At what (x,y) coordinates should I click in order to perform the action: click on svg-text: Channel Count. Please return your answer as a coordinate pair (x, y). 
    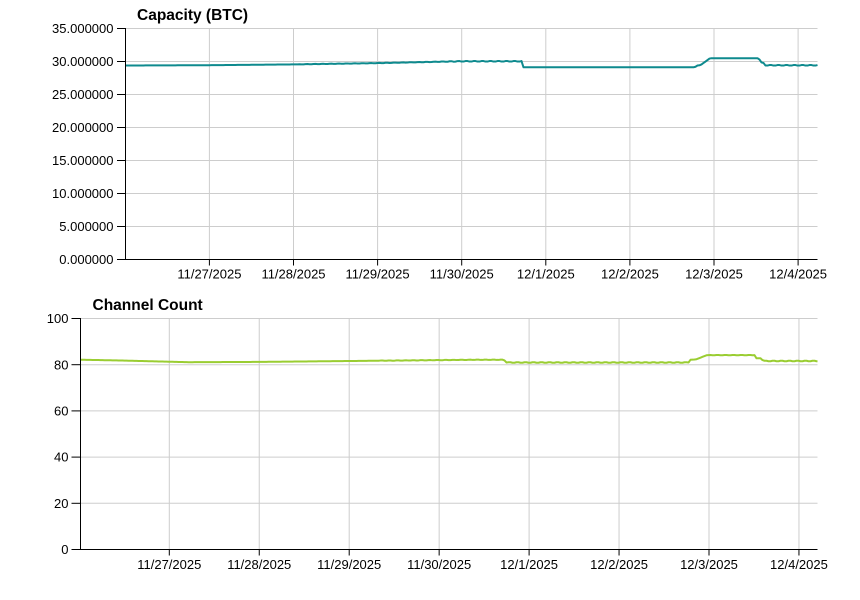
    Looking at the image, I should click on (148, 305).